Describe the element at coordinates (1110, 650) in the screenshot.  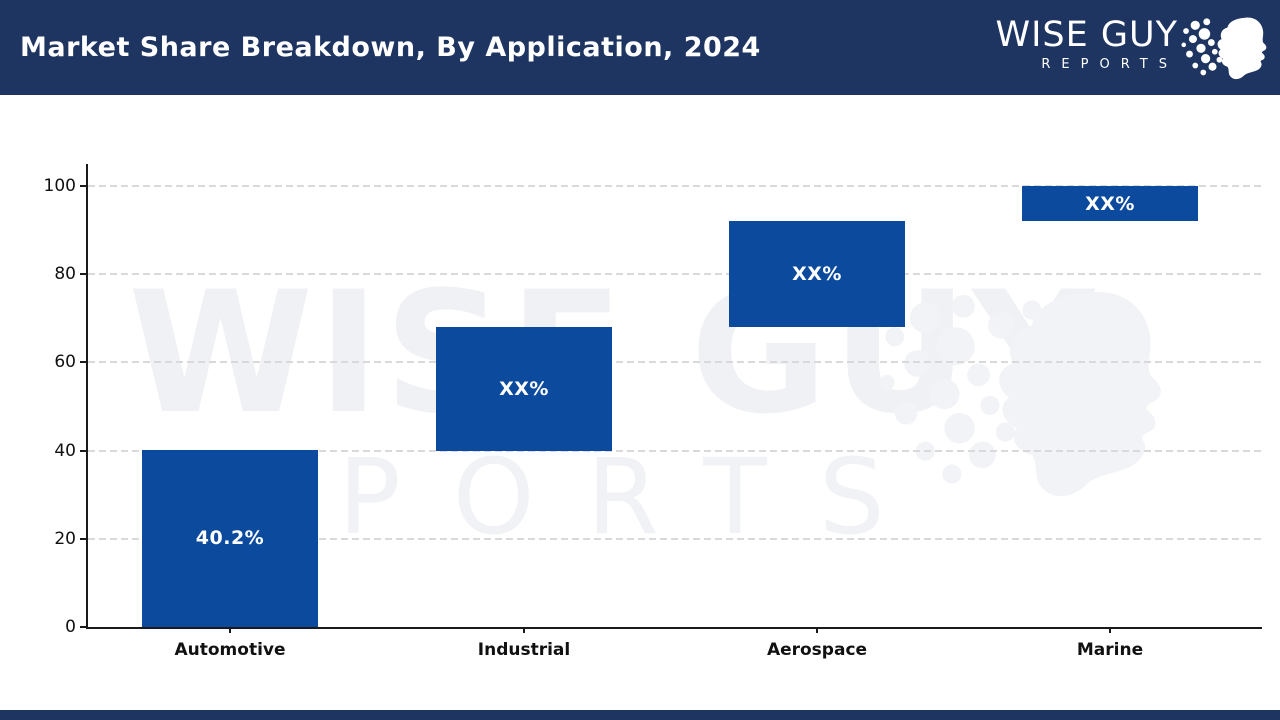
I see `x-tick-label: Marine` at that location.